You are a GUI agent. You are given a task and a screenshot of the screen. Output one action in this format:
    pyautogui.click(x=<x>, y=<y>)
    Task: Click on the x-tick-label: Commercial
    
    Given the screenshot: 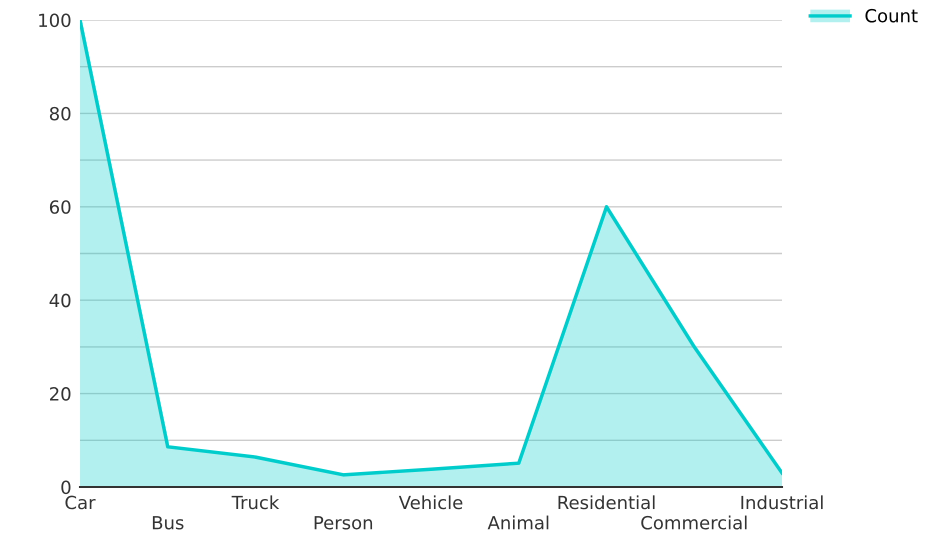 What is the action you would take?
    pyautogui.click(x=694, y=523)
    